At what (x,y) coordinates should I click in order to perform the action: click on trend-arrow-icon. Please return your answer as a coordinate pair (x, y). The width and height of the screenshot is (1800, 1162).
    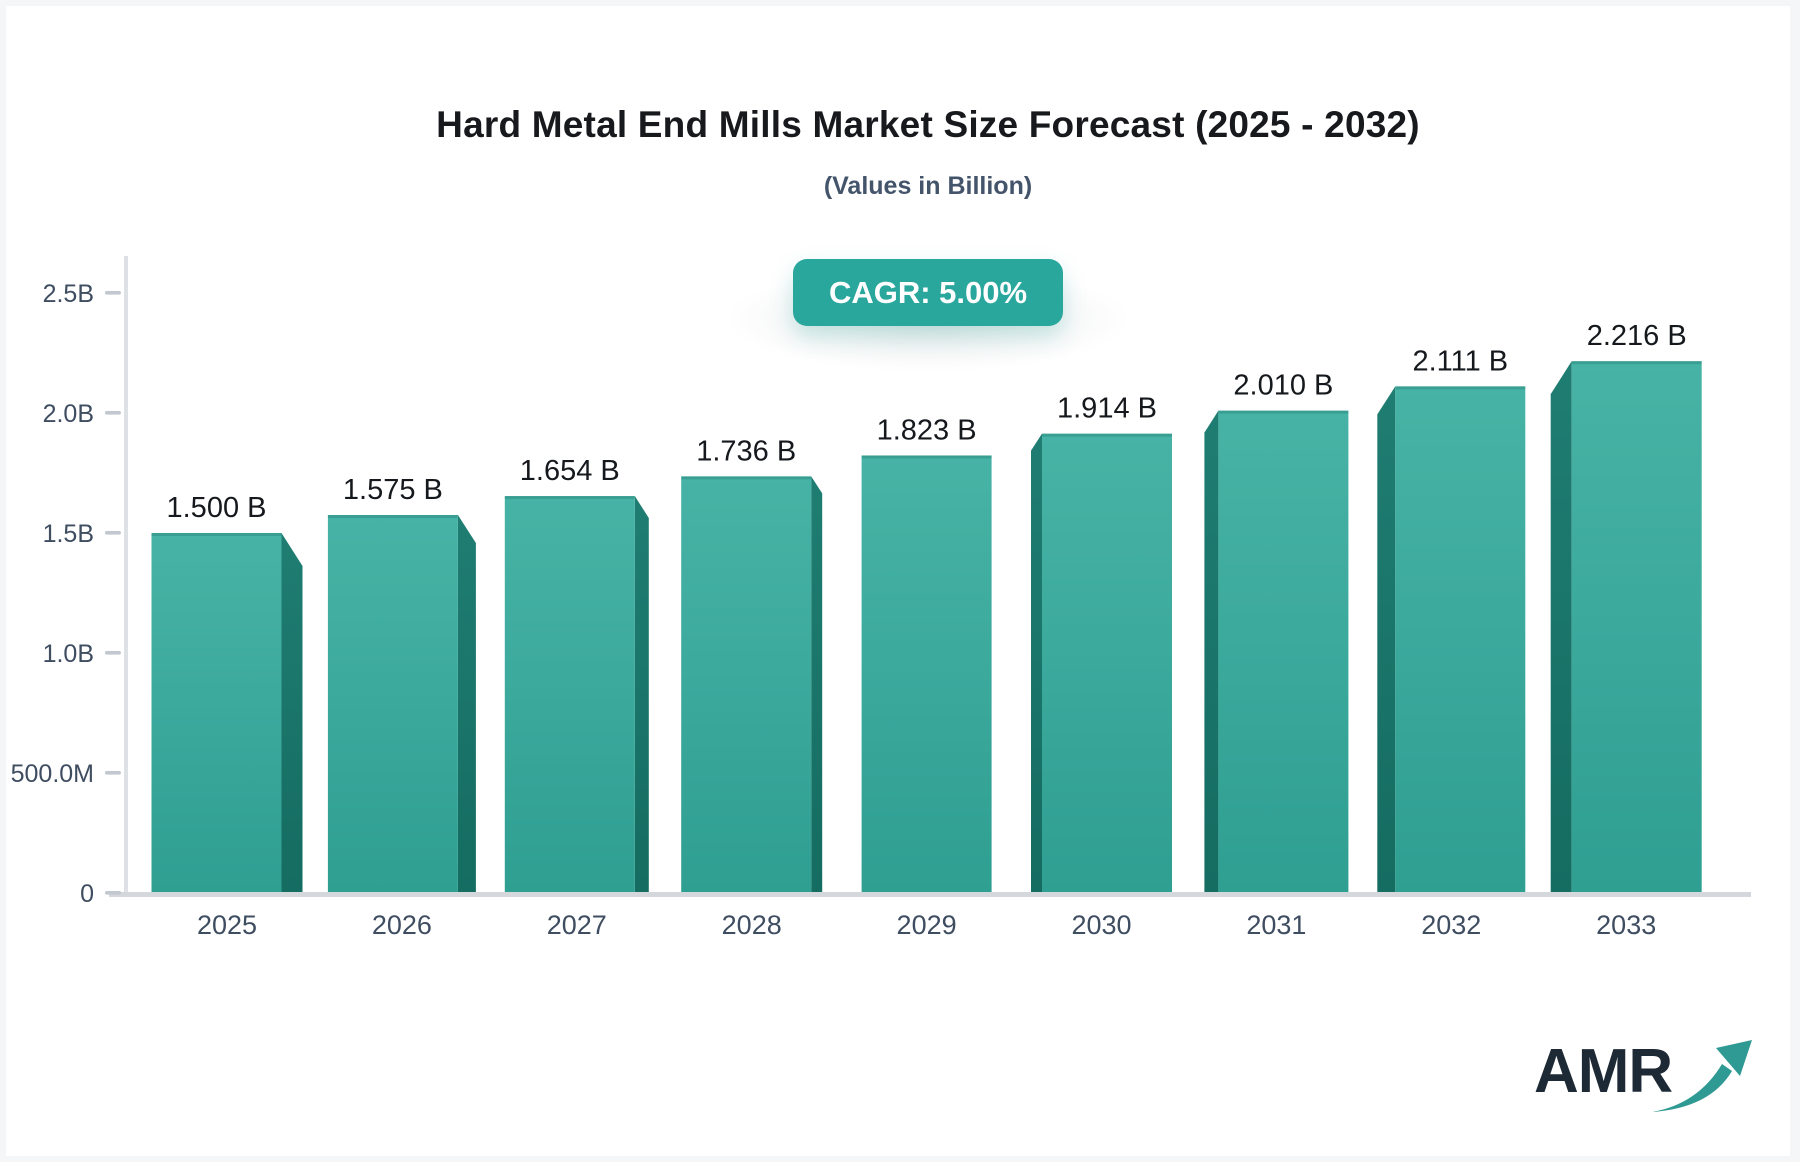
    Looking at the image, I should click on (1702, 1076).